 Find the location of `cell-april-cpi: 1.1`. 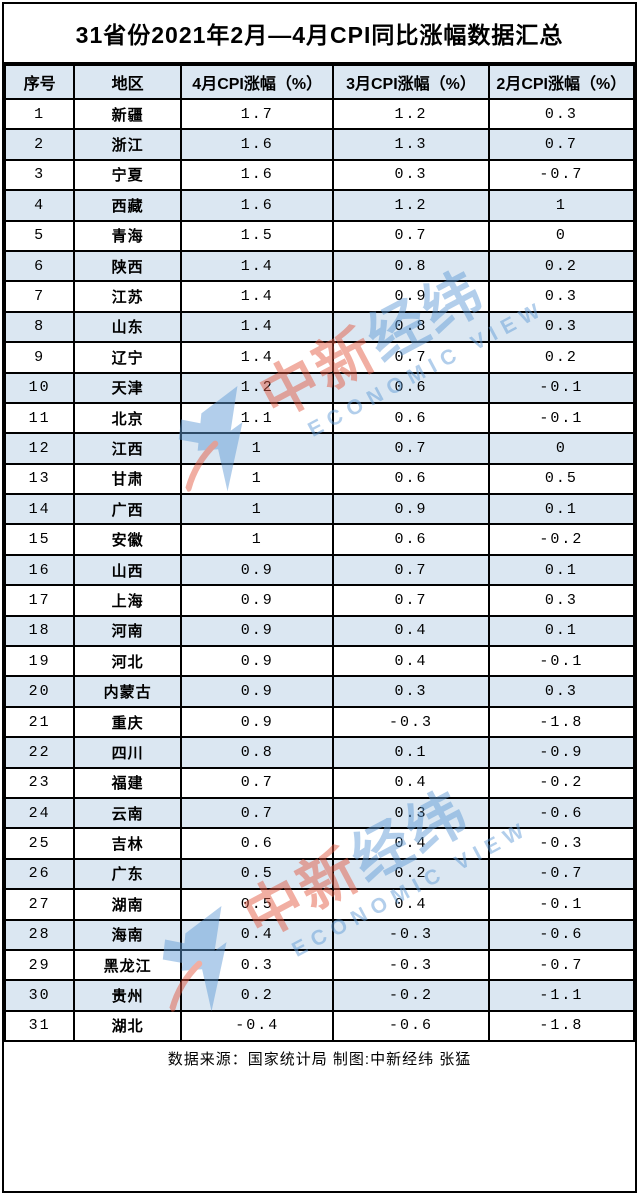

cell-april-cpi: 1.1 is located at coordinates (257, 418).